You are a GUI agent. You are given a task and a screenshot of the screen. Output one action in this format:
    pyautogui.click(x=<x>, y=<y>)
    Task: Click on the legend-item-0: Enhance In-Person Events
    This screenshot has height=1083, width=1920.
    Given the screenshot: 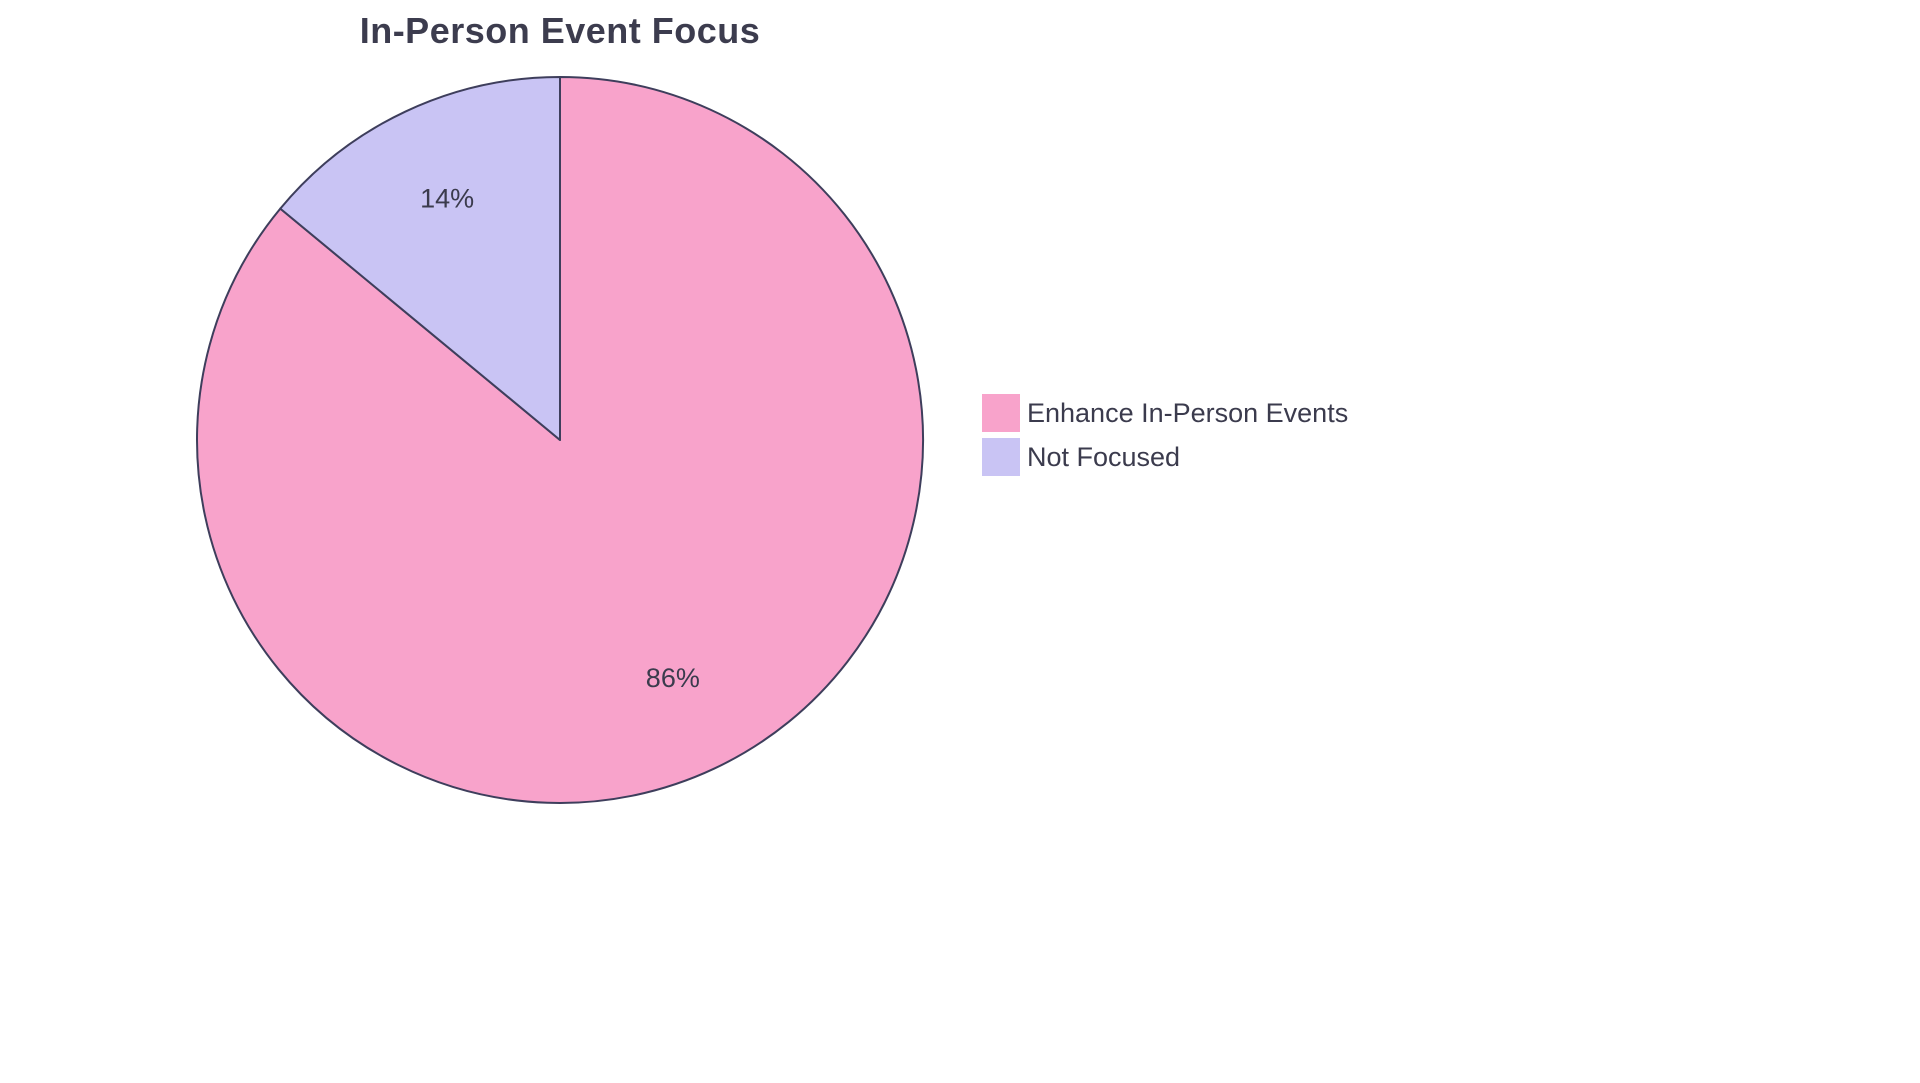 What is the action you would take?
    pyautogui.click(x=1165, y=413)
    